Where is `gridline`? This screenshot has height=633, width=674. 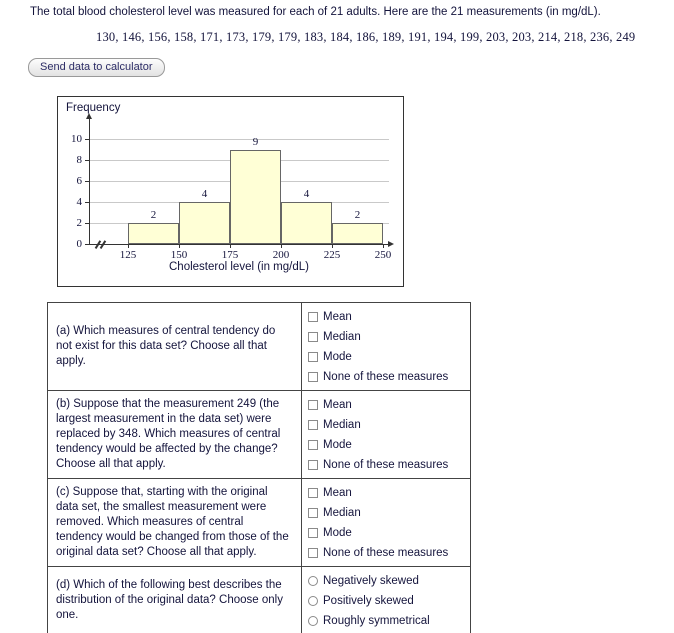 gridline is located at coordinates (239, 139).